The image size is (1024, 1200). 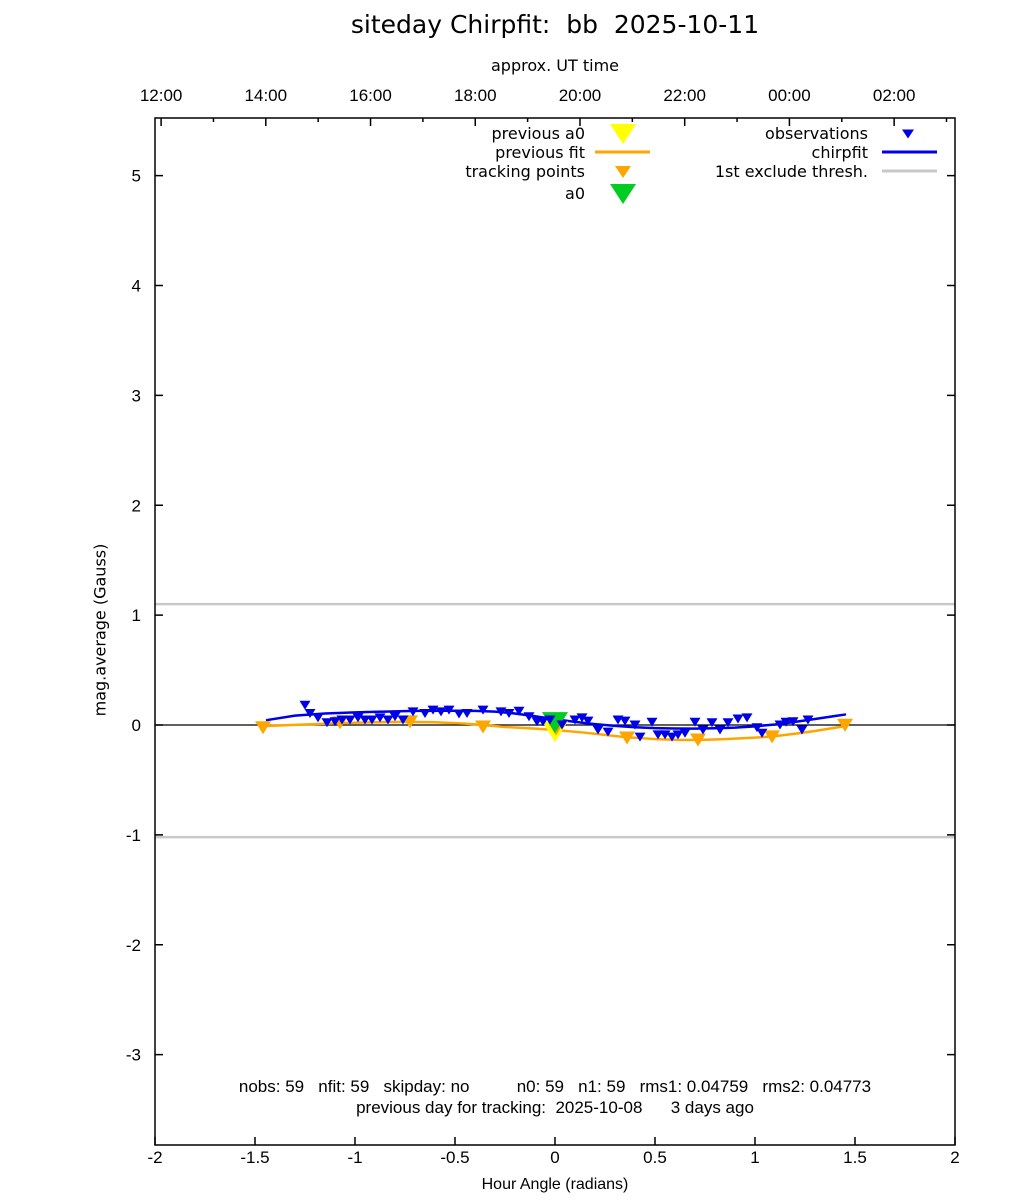 I want to click on x-axis-title: Hour Angle (radians), so click(x=555, y=1184).